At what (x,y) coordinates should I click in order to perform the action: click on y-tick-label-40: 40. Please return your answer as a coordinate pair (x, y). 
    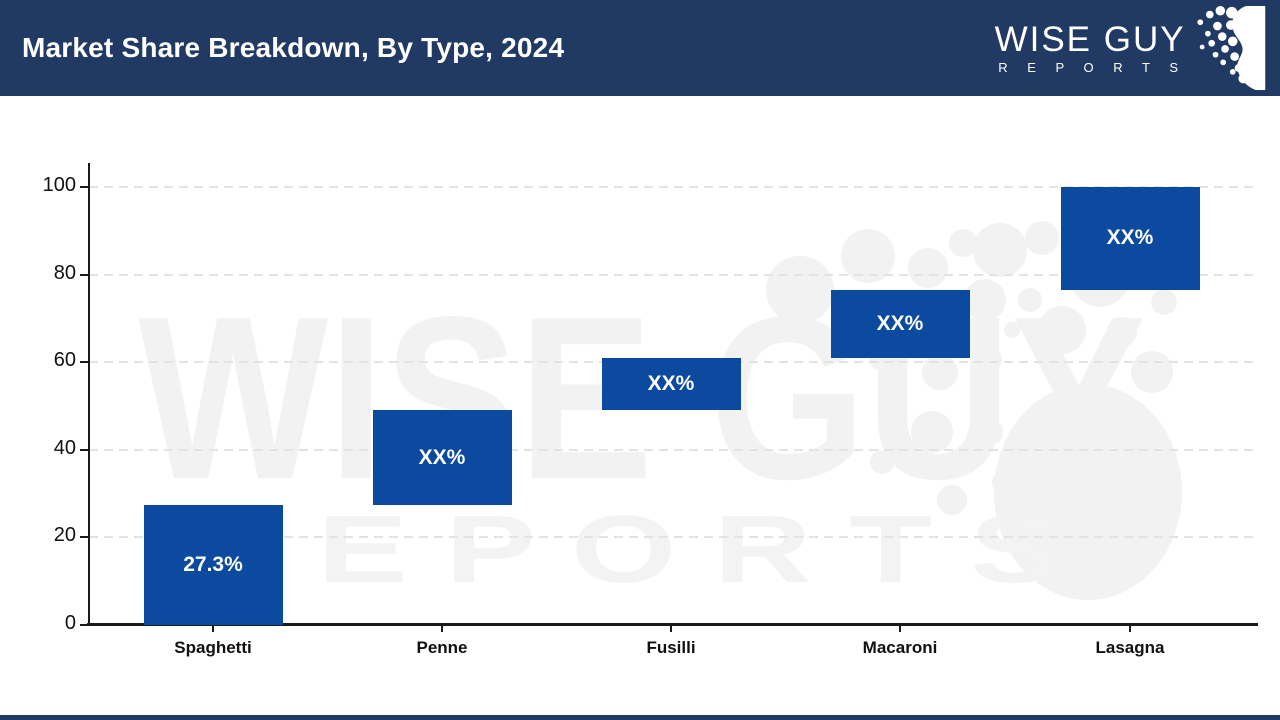
    Looking at the image, I should click on (64, 447).